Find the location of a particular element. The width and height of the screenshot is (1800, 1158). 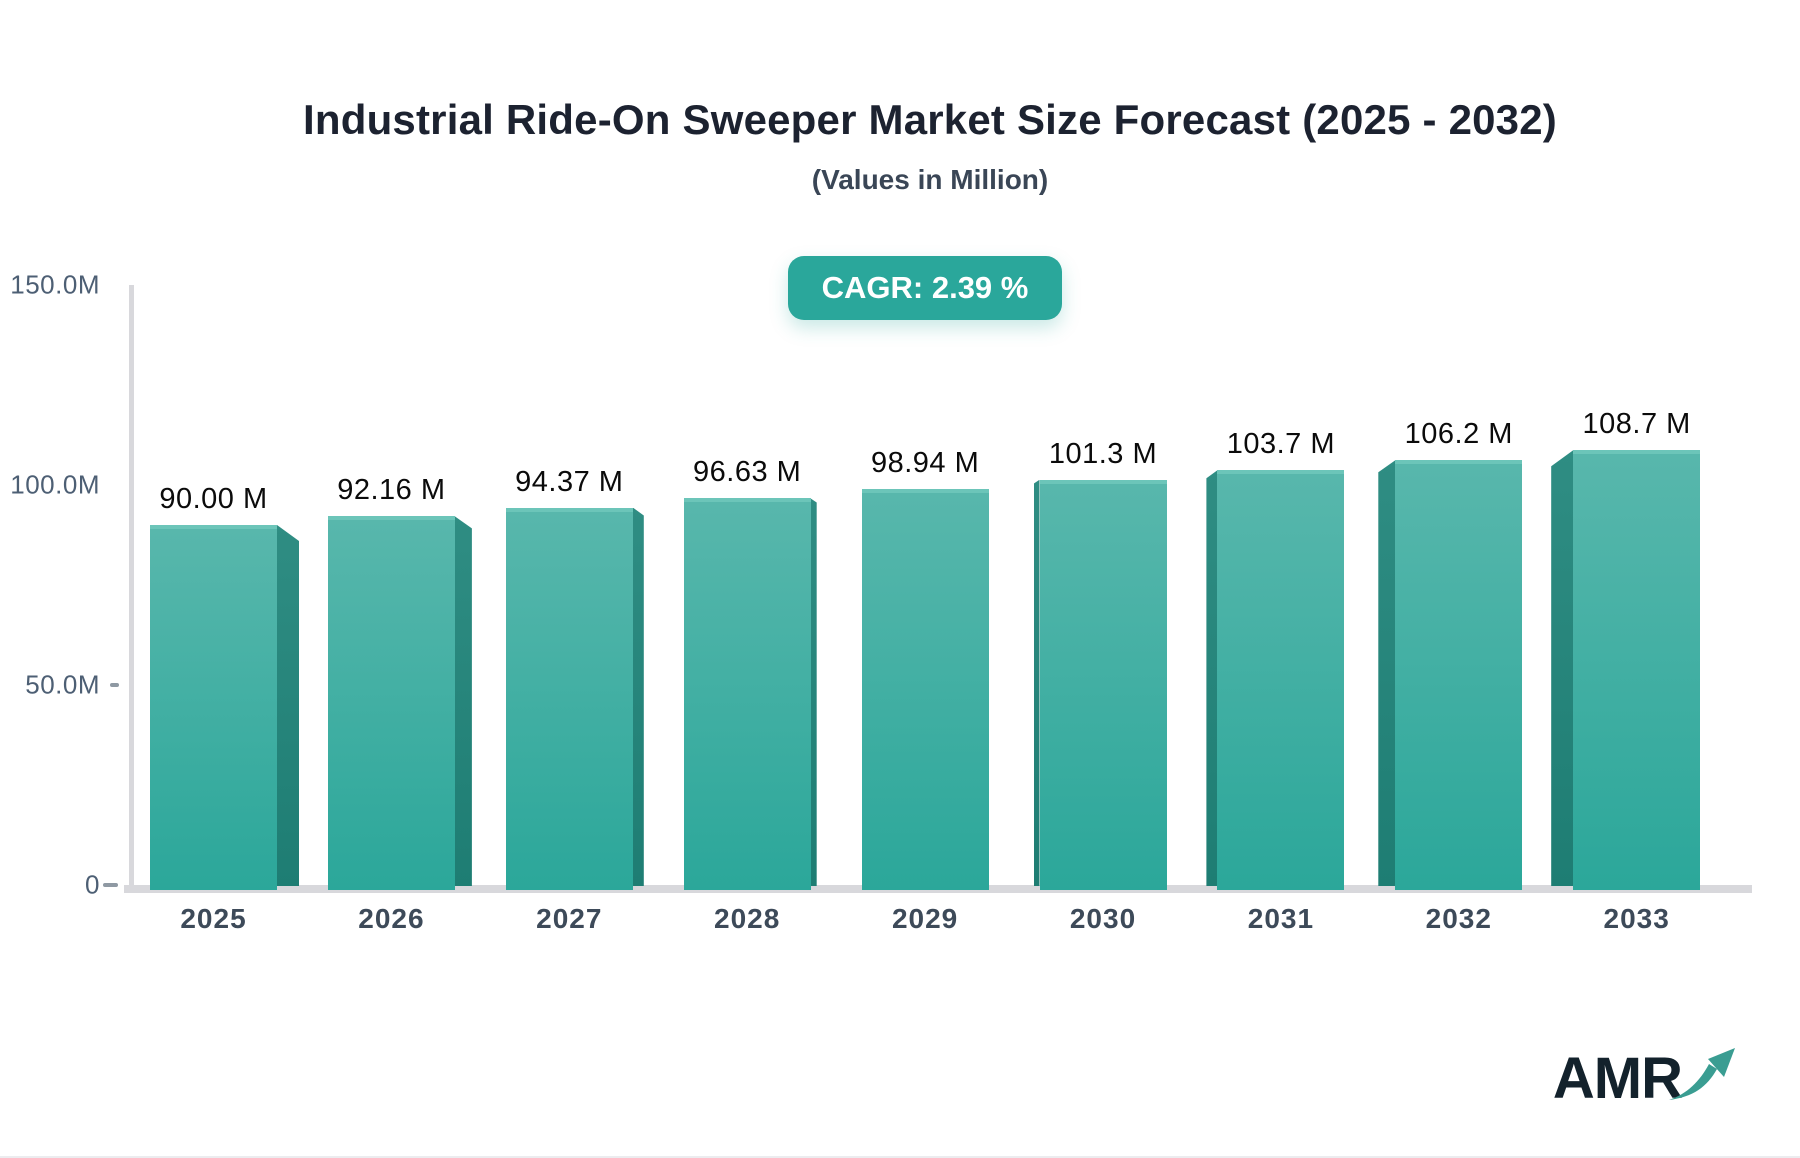

x-axis-label: 2025 is located at coordinates (213, 918).